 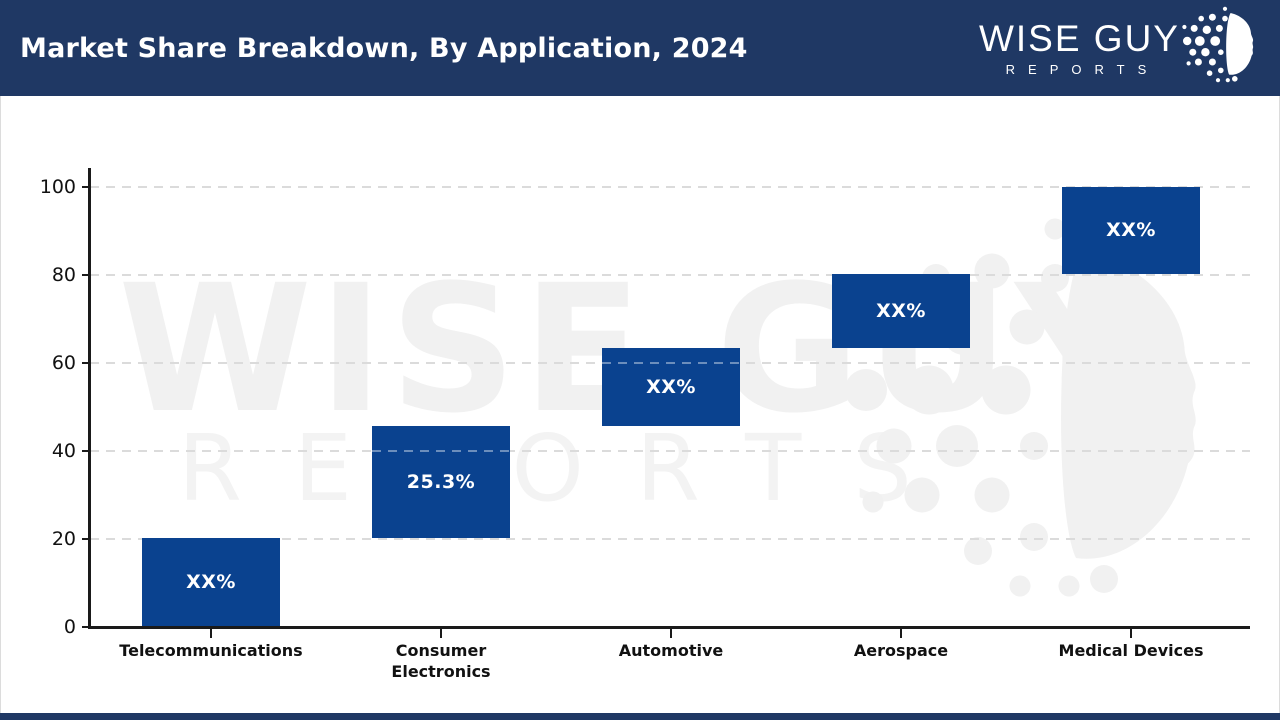 I want to click on x-tick-label: Aerospace, so click(x=901, y=650).